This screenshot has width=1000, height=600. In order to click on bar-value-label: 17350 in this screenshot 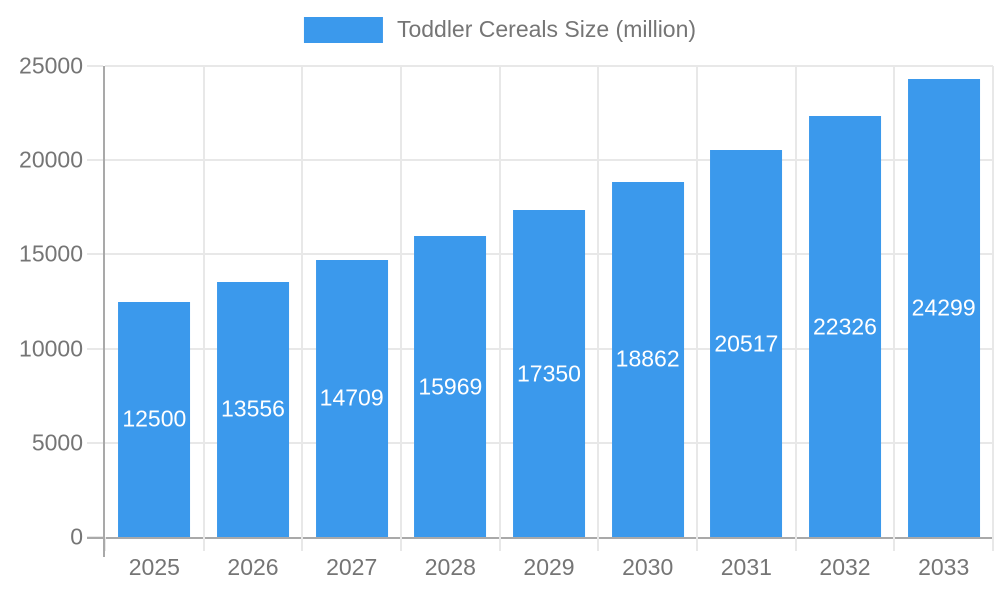, I will do `click(549, 373)`.